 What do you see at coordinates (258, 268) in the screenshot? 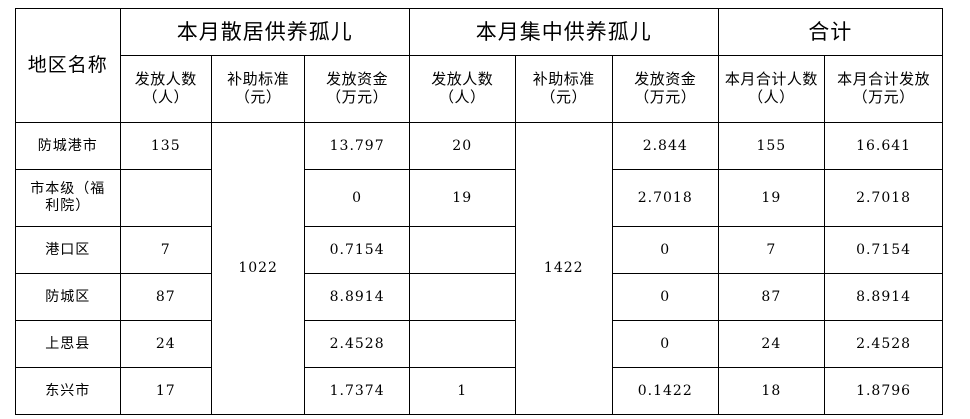
I see `cell-scattered-standard-merged: 1022` at bounding box center [258, 268].